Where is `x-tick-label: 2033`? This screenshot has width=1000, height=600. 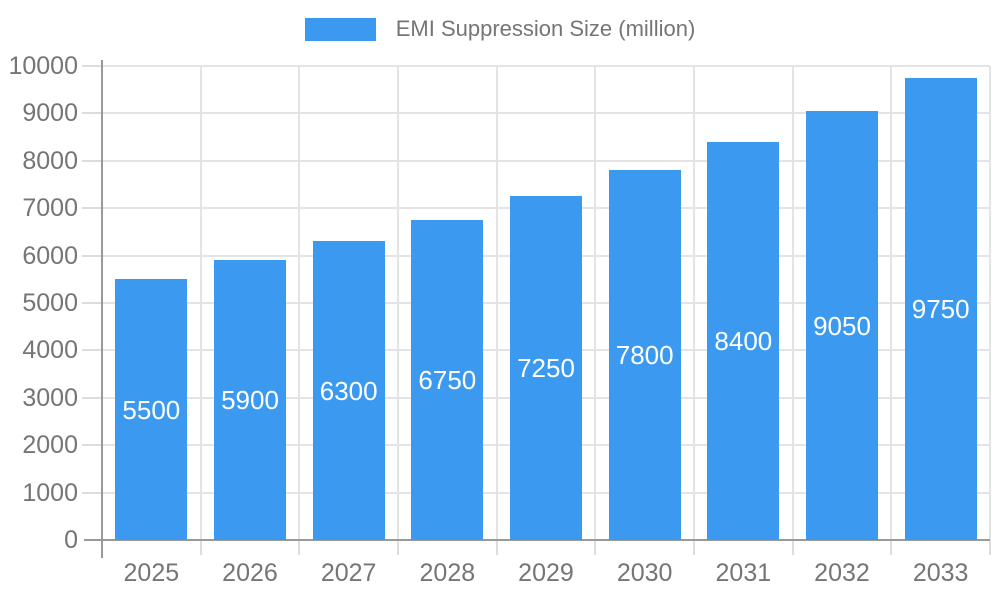 x-tick-label: 2033 is located at coordinates (940, 573).